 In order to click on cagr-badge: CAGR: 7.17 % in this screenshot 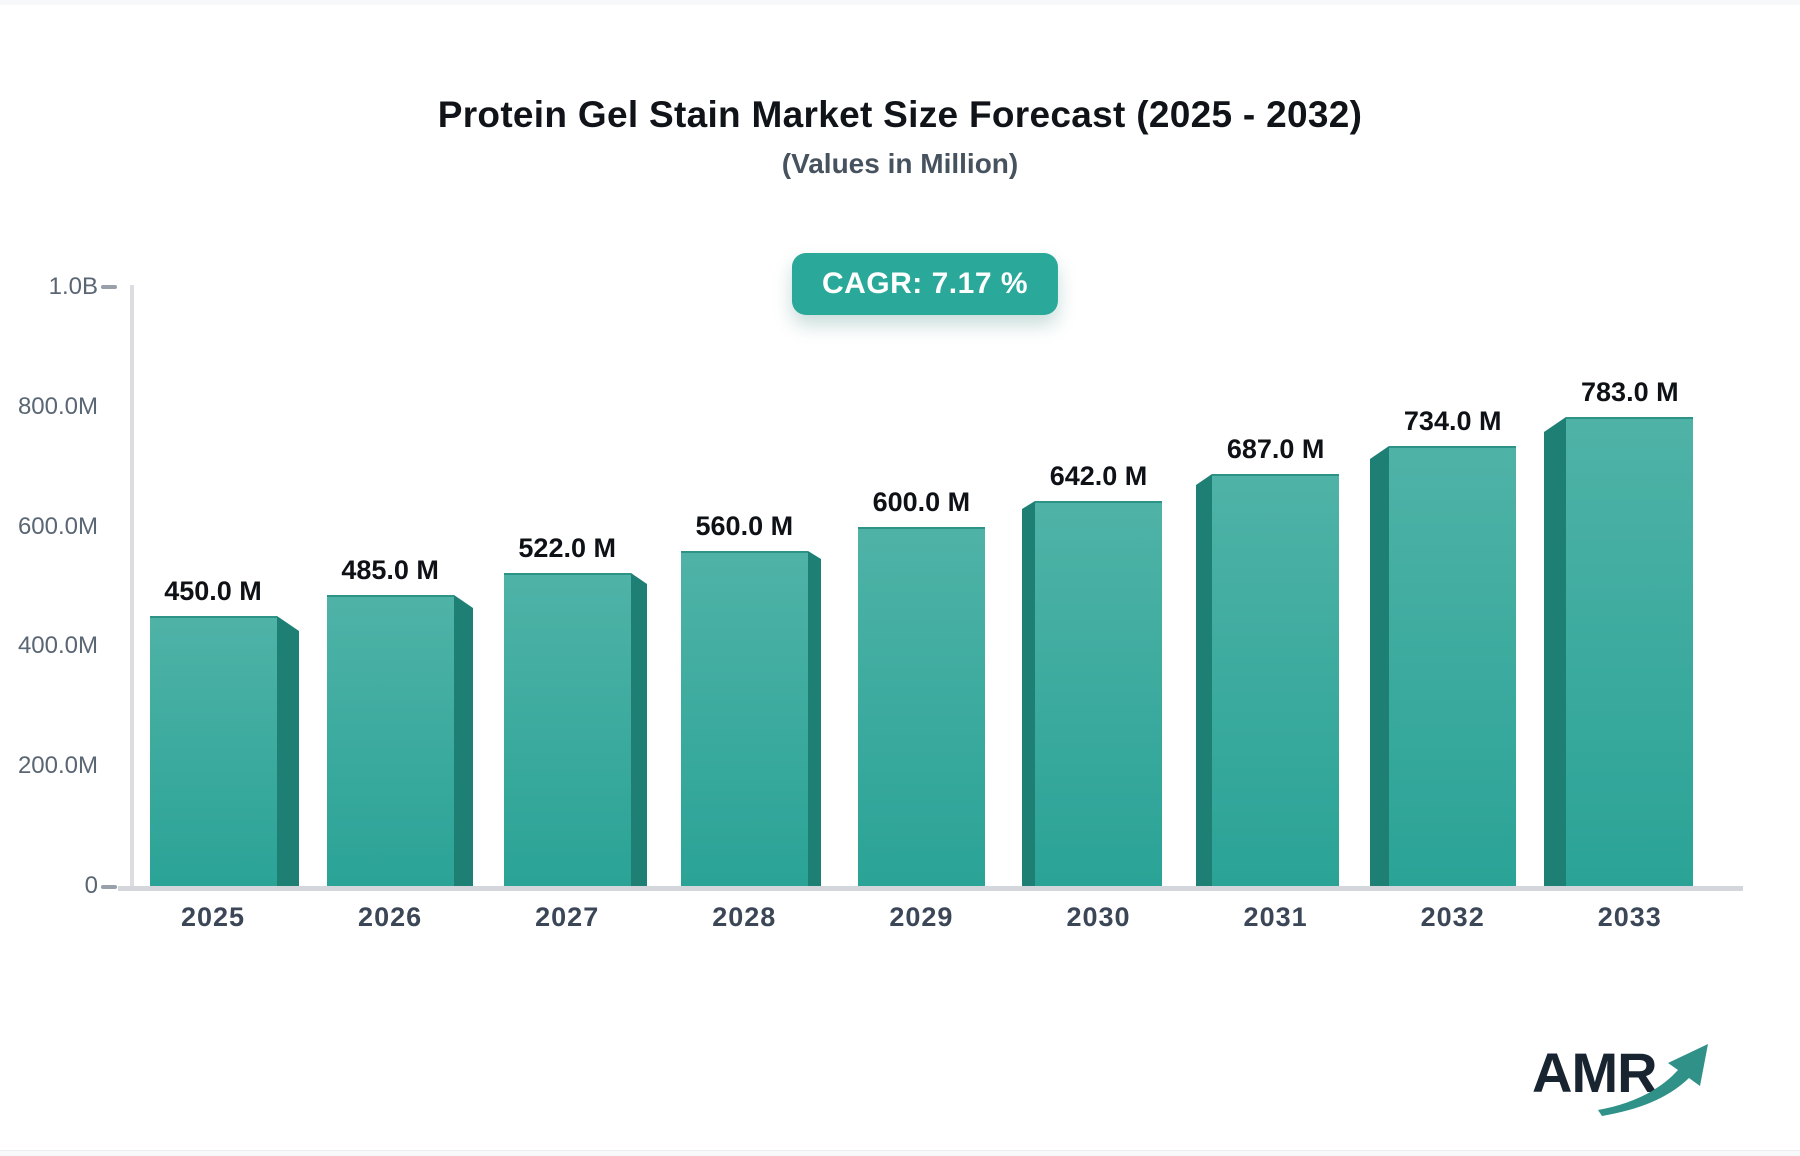, I will do `click(925, 284)`.